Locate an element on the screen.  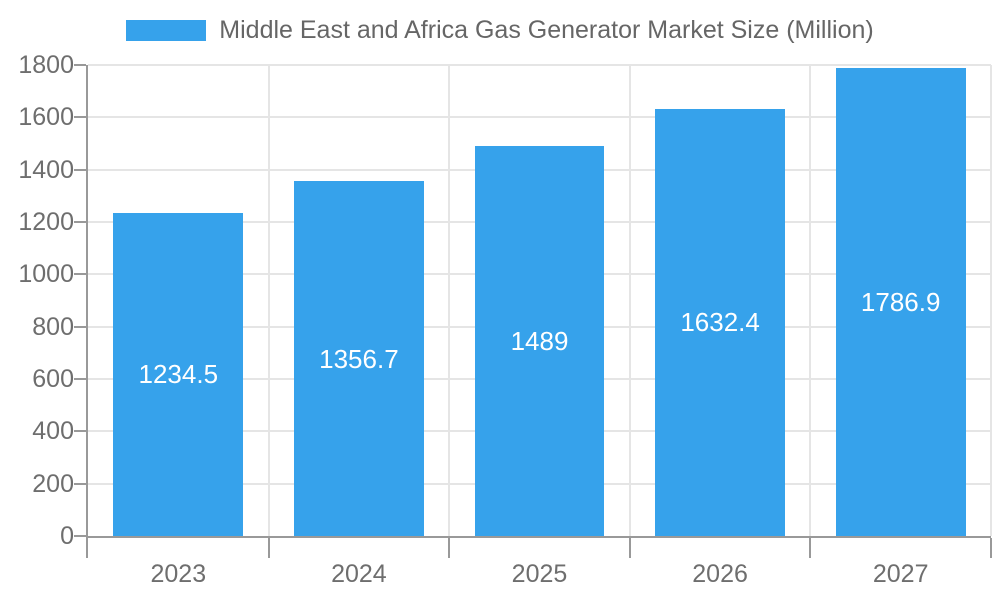
bar-value-label: 1632.4 is located at coordinates (720, 322).